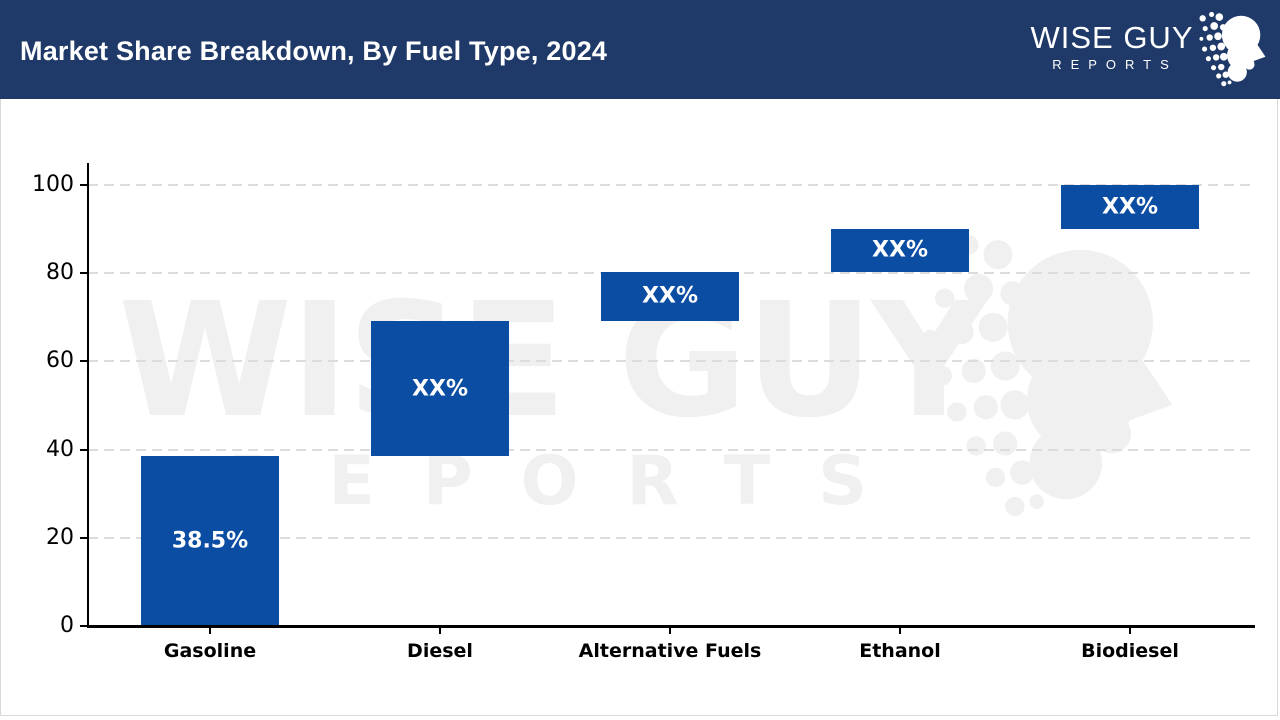 The image size is (1280, 720). What do you see at coordinates (60, 537) in the screenshot?
I see `y-tick-label-20: 20` at bounding box center [60, 537].